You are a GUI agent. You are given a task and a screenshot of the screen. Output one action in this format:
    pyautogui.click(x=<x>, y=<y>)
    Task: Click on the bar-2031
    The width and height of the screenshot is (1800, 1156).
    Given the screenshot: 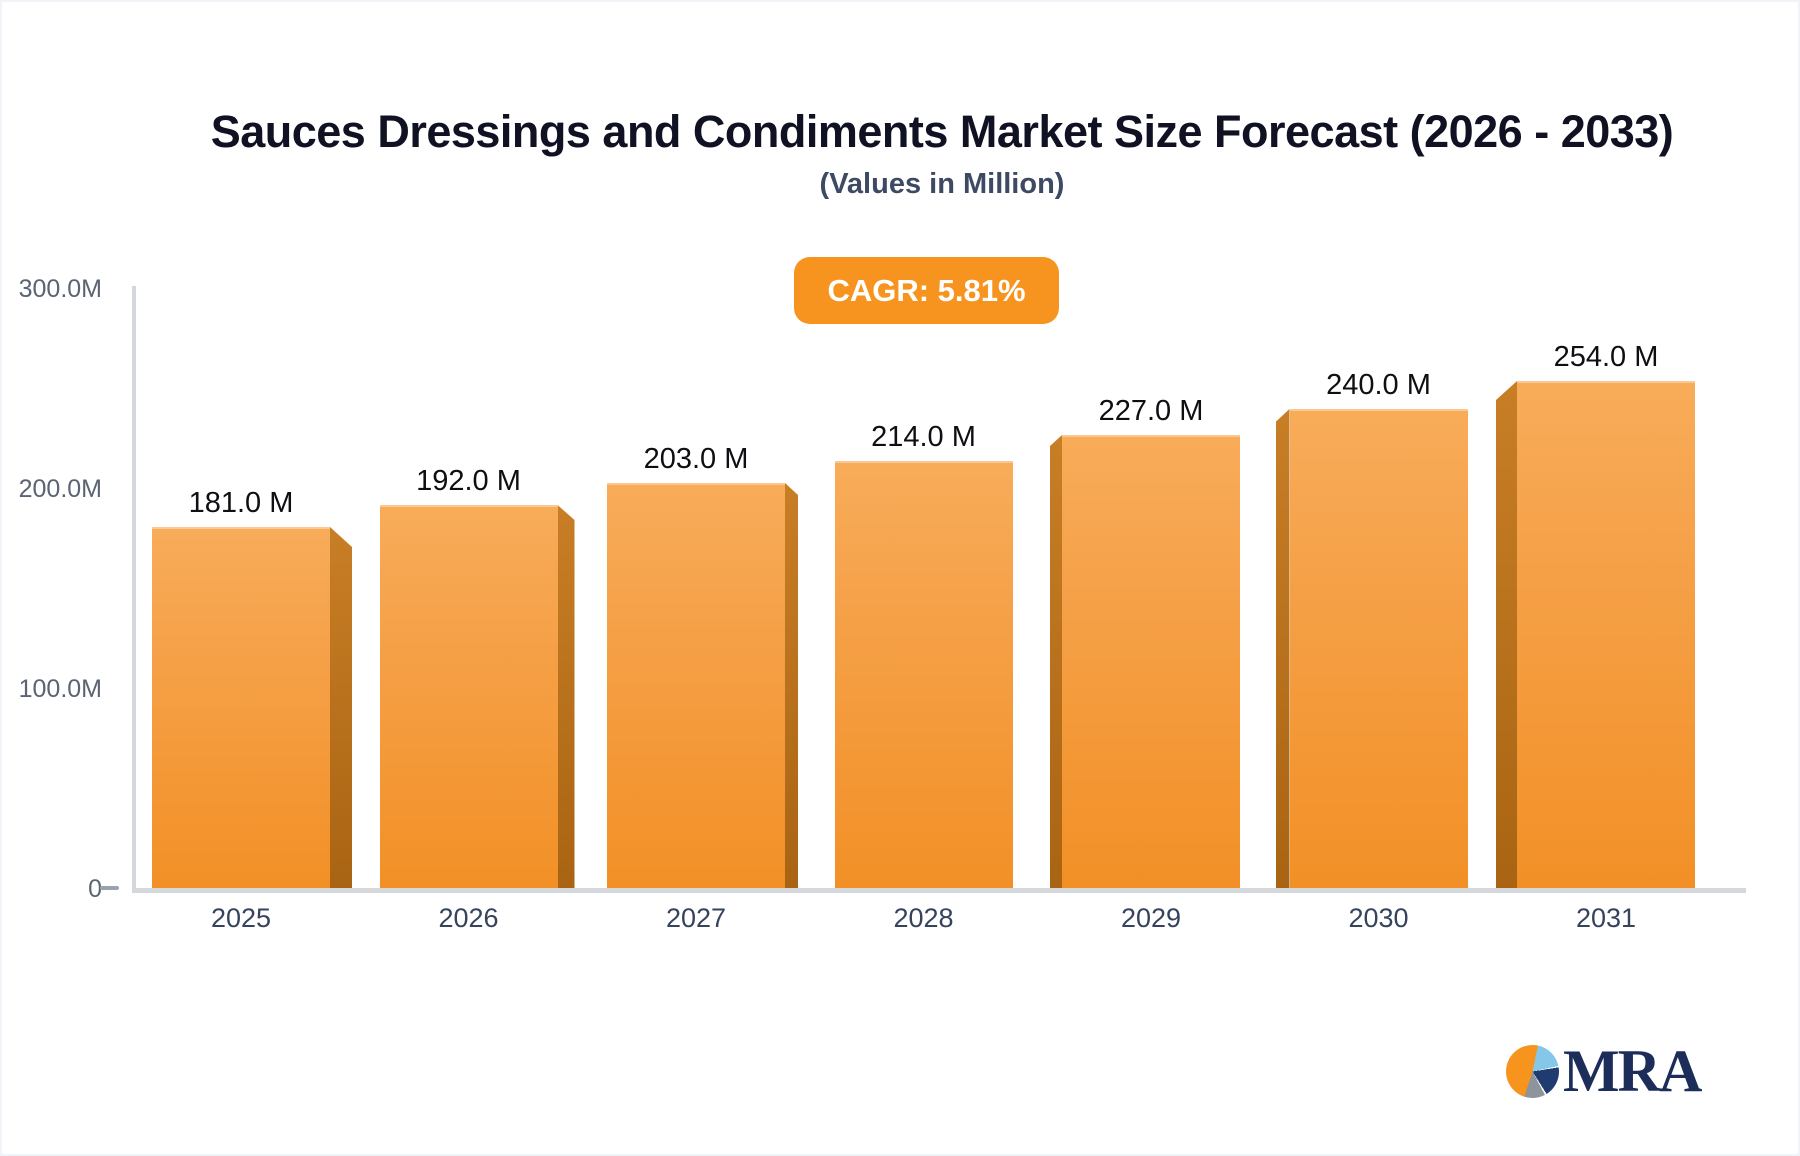 What is the action you would take?
    pyautogui.click(x=1606, y=635)
    